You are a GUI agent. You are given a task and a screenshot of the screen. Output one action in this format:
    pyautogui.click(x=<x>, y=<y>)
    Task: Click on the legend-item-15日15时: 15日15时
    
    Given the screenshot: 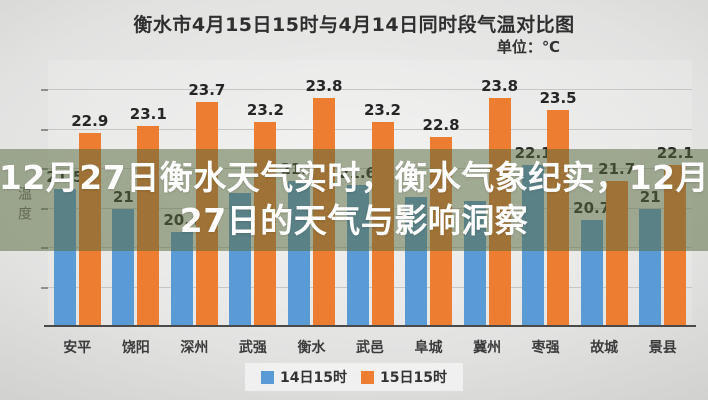 What is the action you would take?
    pyautogui.click(x=404, y=377)
    